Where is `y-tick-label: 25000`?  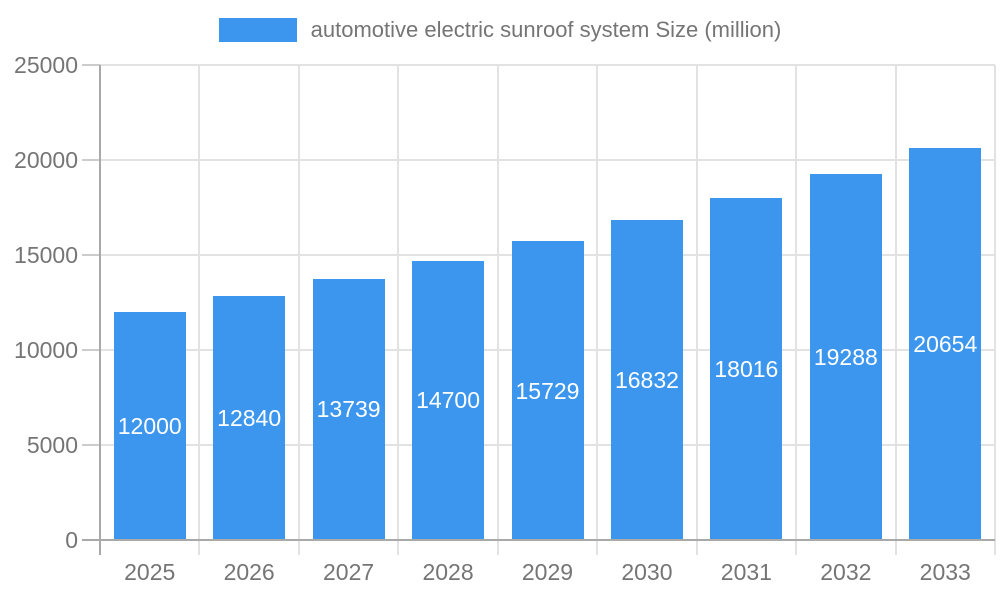
y-tick-label: 25000 is located at coordinates (46, 65).